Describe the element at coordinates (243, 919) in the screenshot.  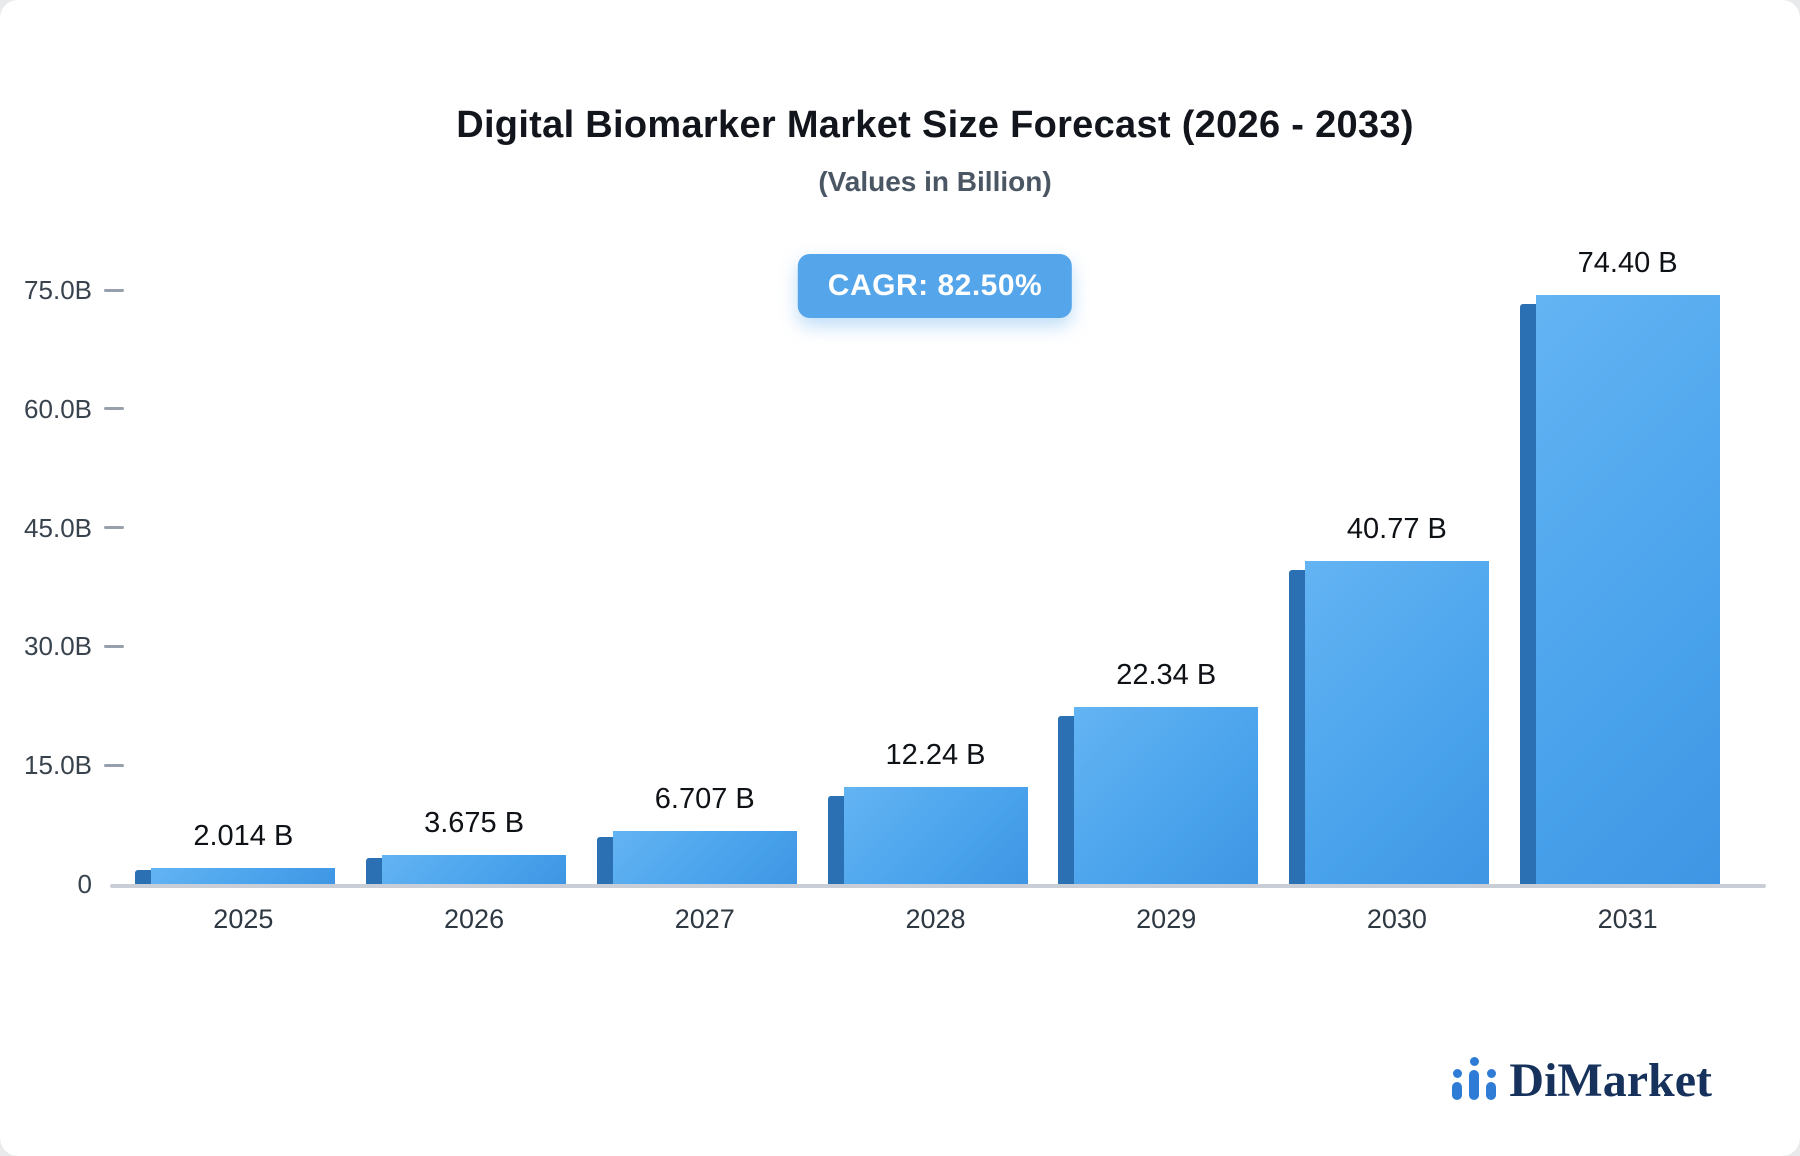
I see `x-axis-category-label: 2025` at that location.